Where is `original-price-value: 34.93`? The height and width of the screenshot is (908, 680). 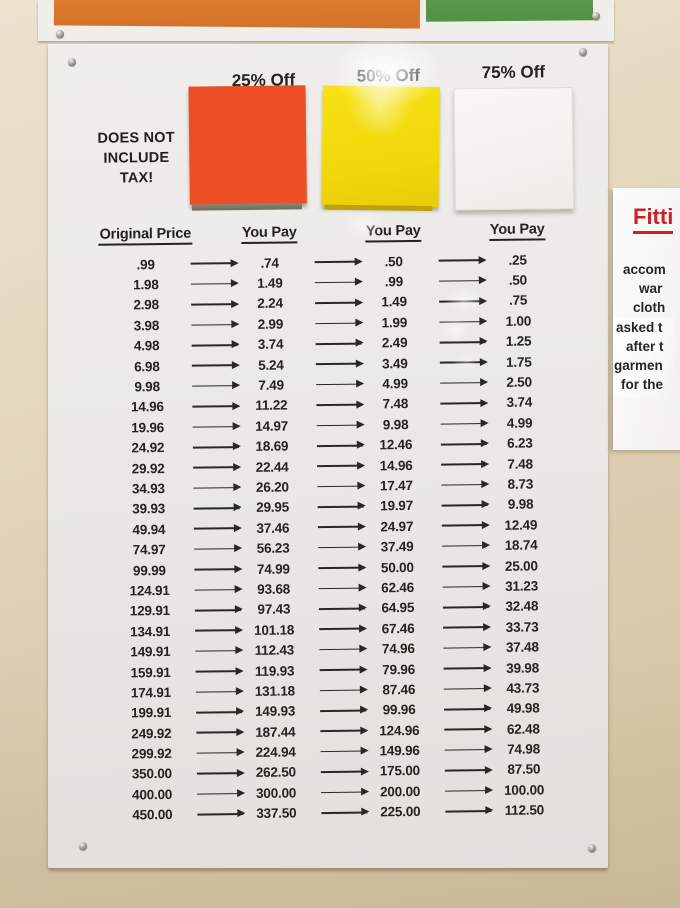 original-price-value: 34.93 is located at coordinates (148, 488).